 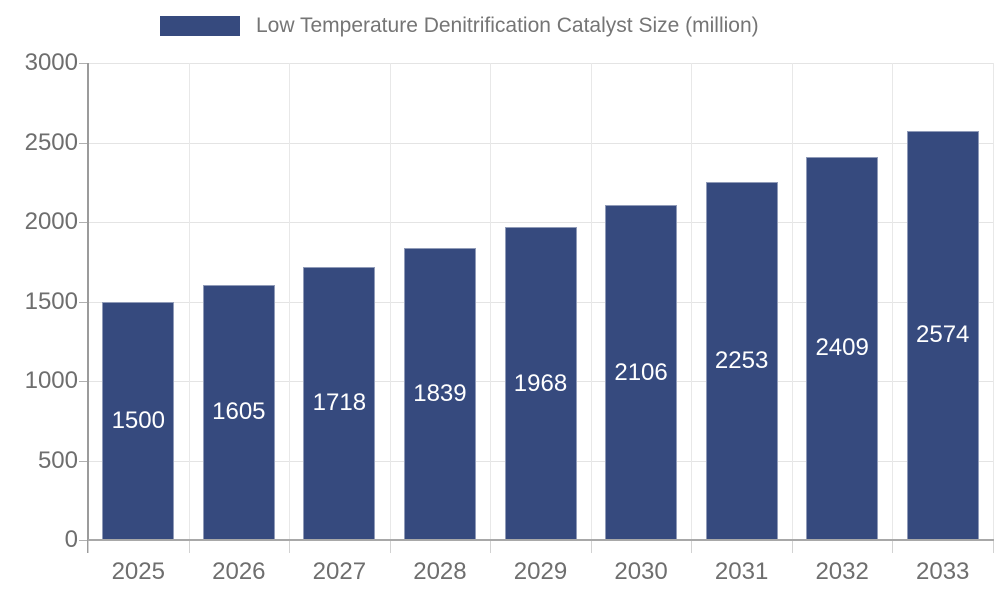 What do you see at coordinates (138, 571) in the screenshot?
I see `x-axis-label: 2025` at bounding box center [138, 571].